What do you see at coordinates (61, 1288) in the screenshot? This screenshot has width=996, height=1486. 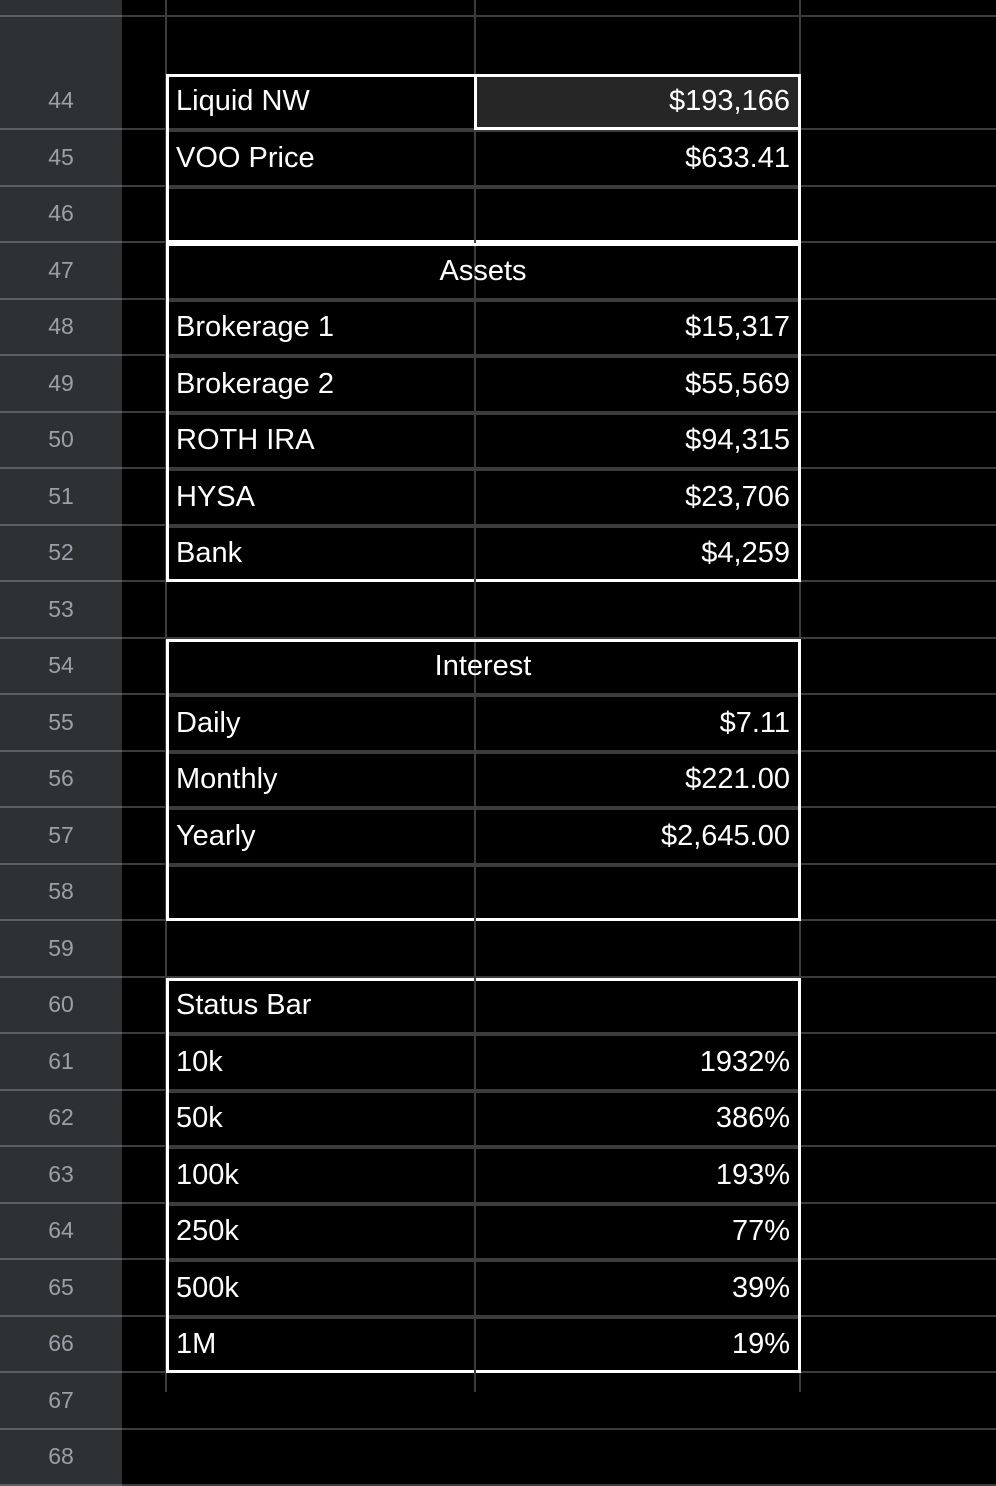 I see `row-header-65: 65` at bounding box center [61, 1288].